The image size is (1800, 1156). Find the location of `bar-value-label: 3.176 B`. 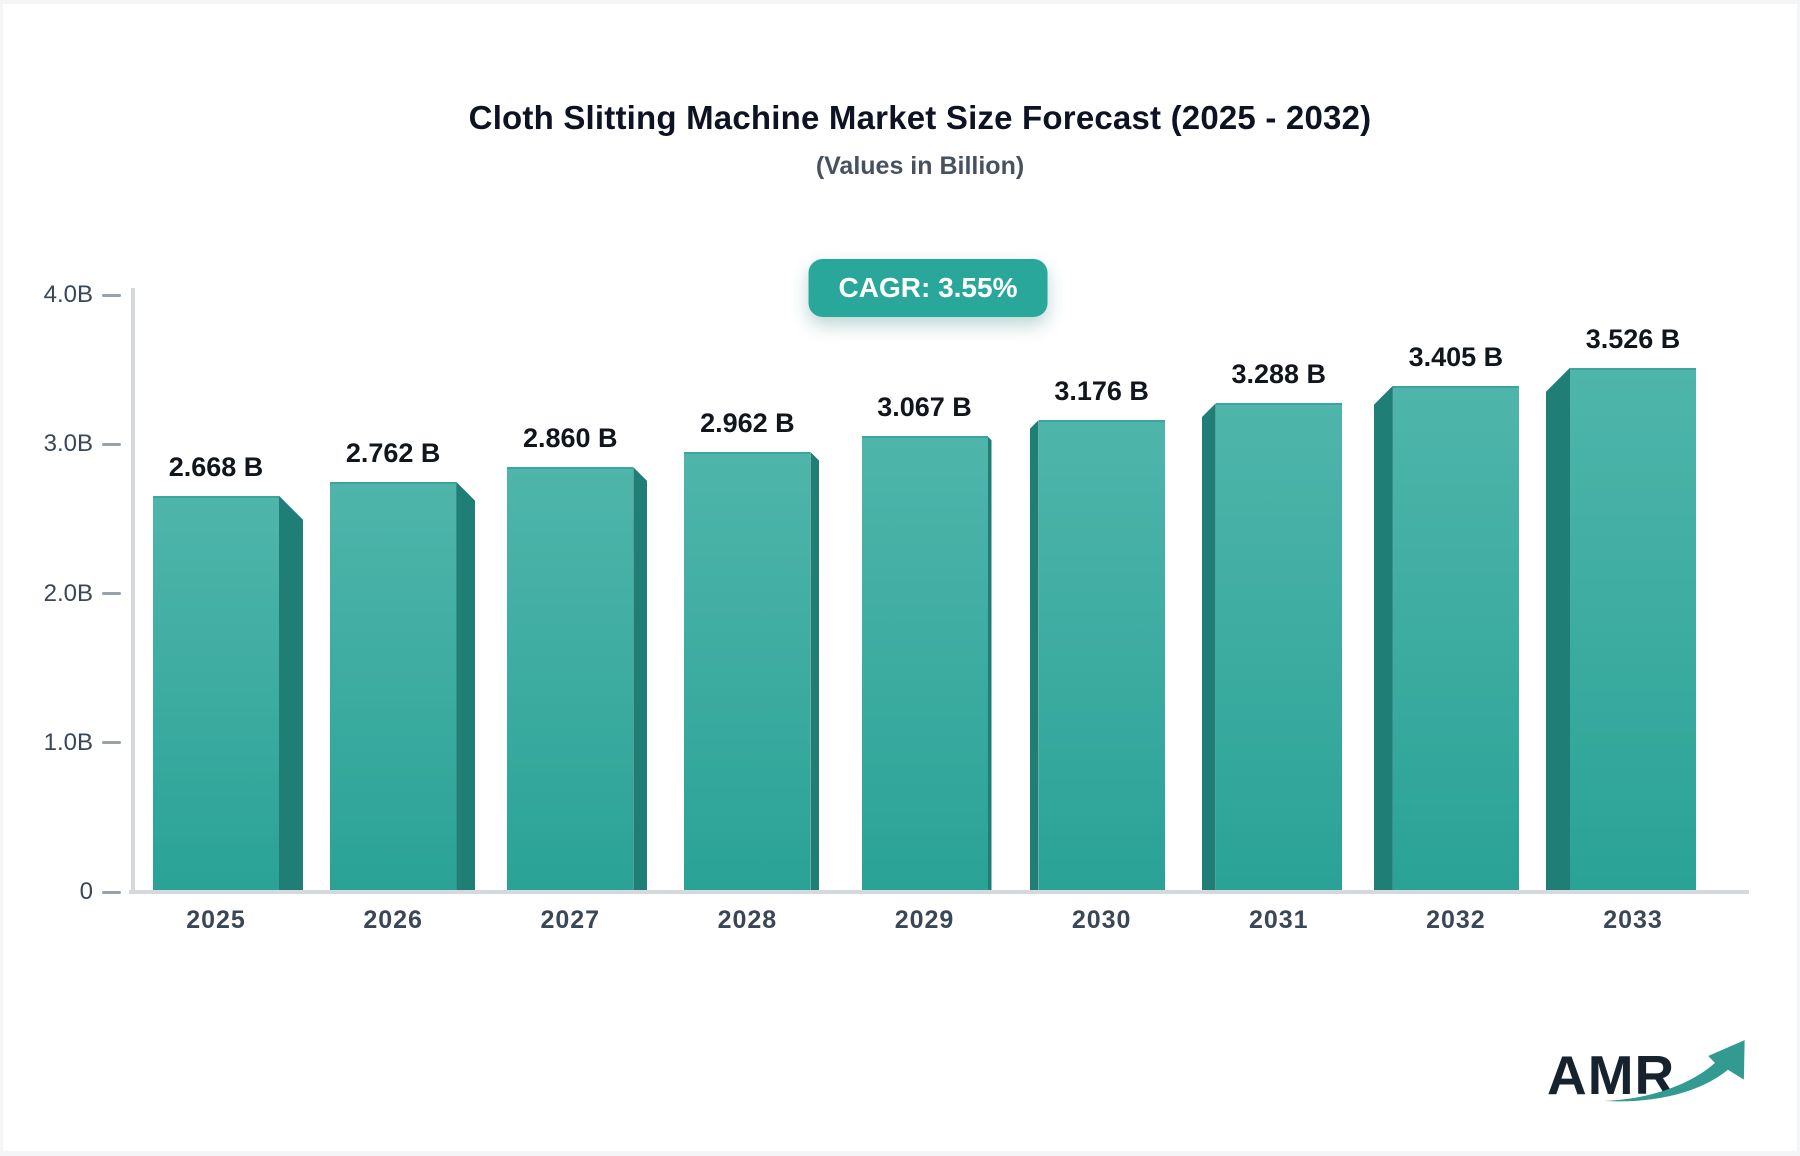

bar-value-label: 3.176 B is located at coordinates (1101, 390).